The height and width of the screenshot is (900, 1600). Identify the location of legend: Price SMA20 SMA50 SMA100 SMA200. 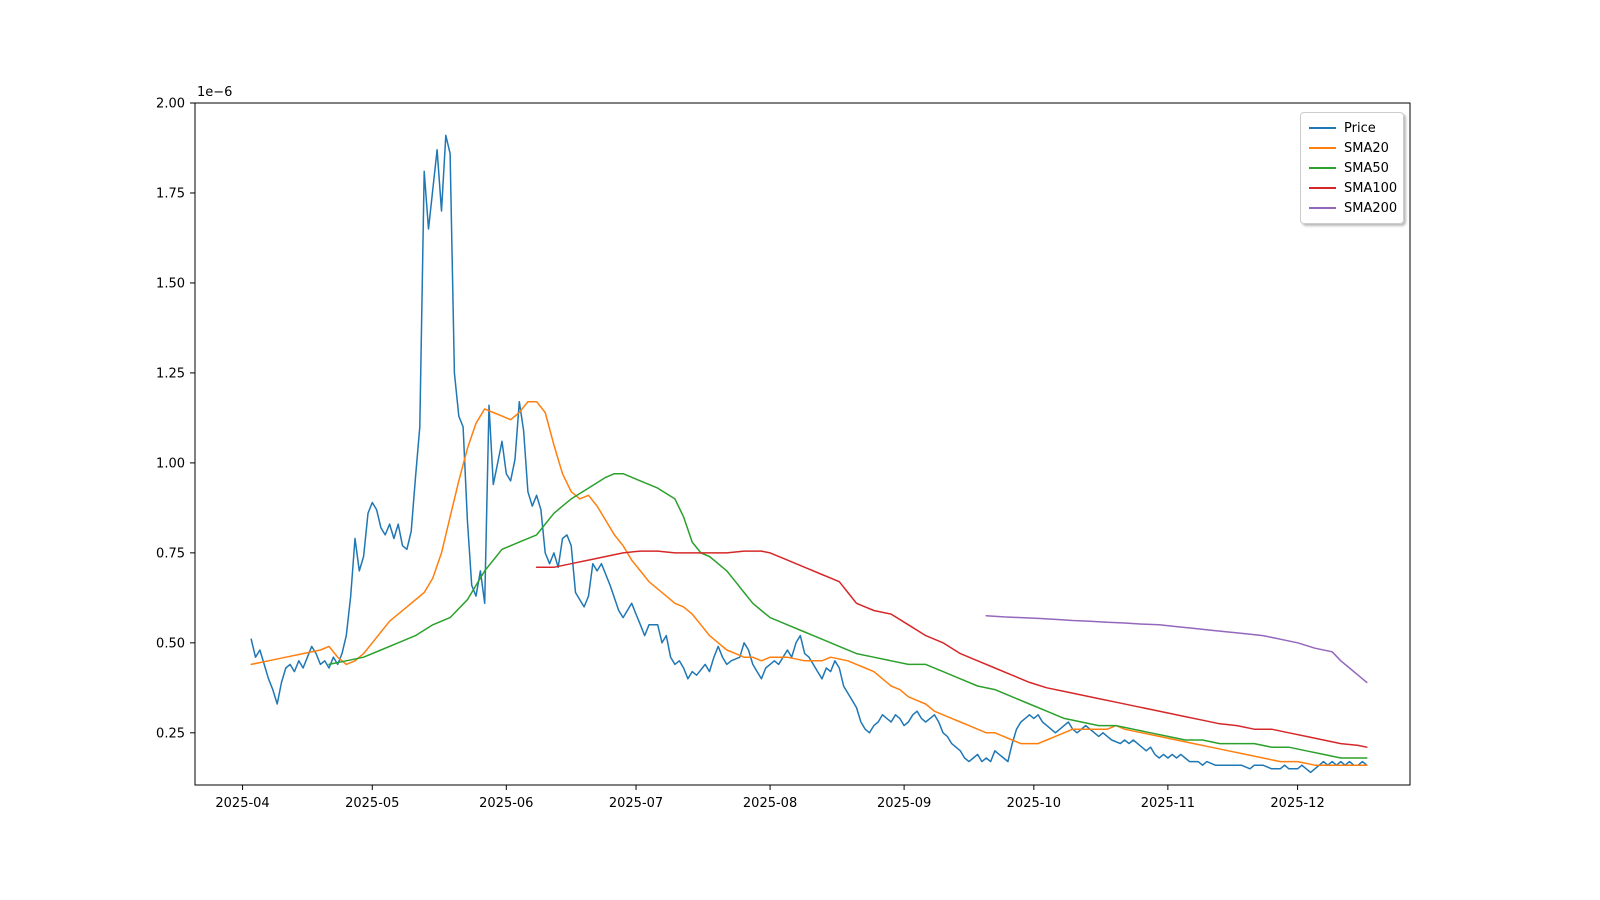
(1352, 168).